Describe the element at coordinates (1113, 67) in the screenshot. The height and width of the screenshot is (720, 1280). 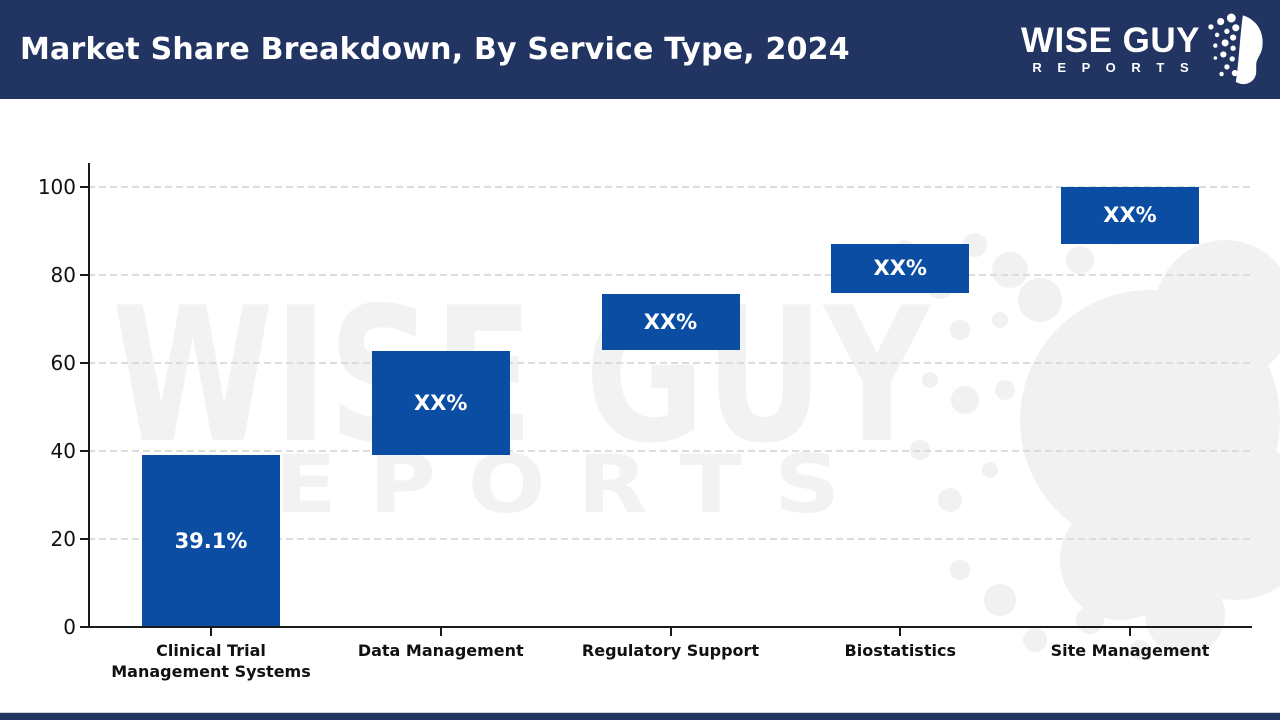
I see `logo-wordmark-line2: R E P O R T S` at that location.